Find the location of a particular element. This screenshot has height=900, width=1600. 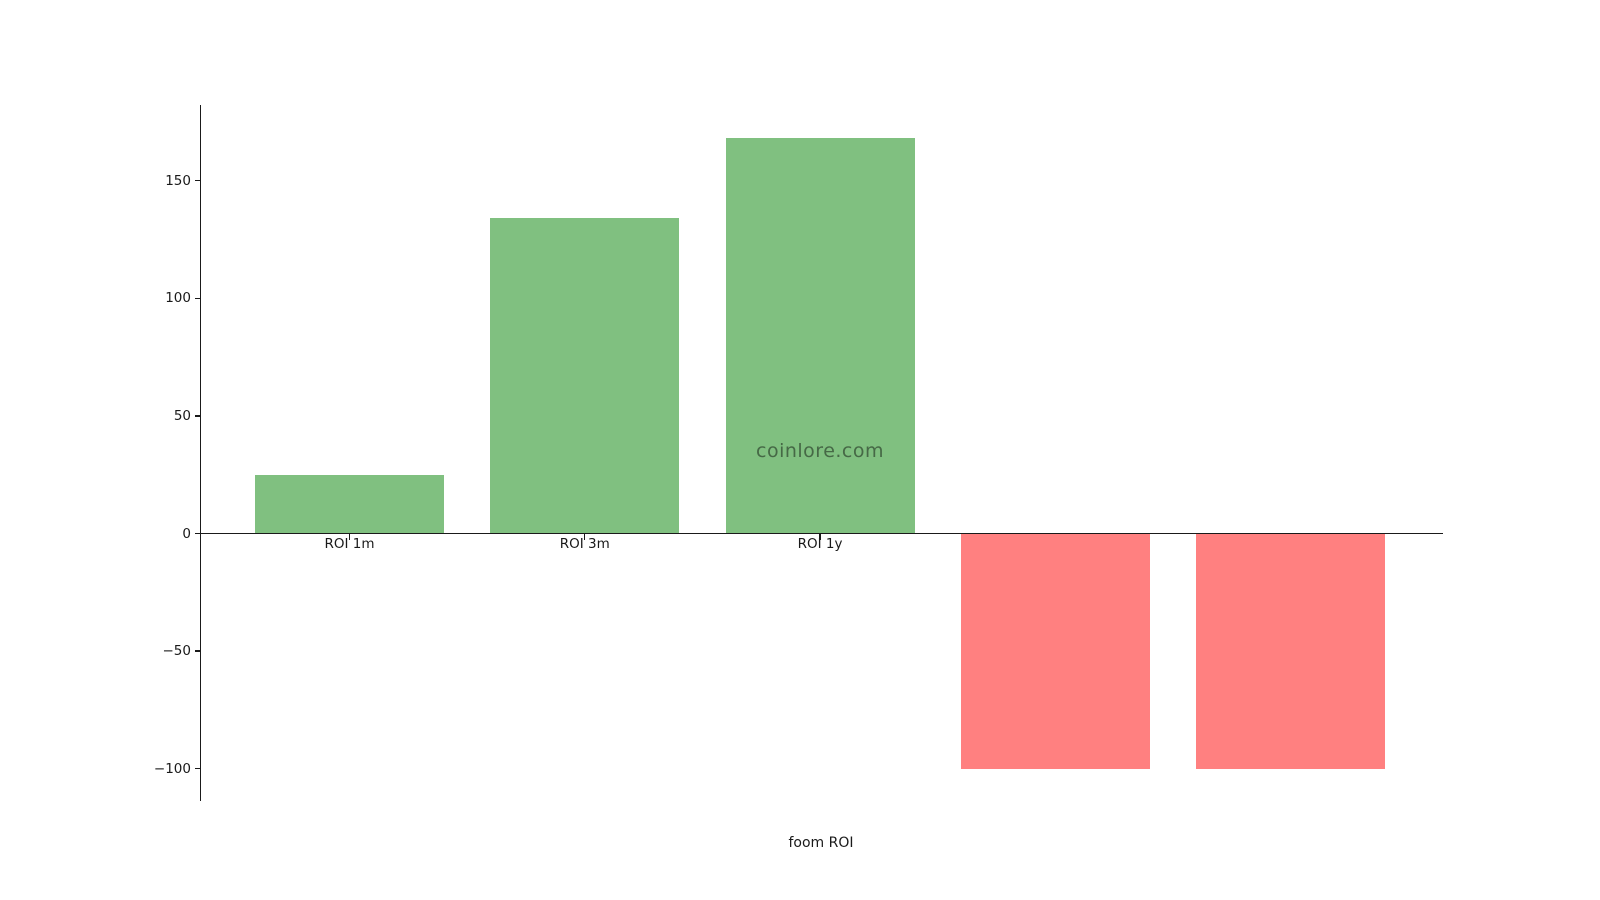

x-zero-baseline is located at coordinates (821, 533).